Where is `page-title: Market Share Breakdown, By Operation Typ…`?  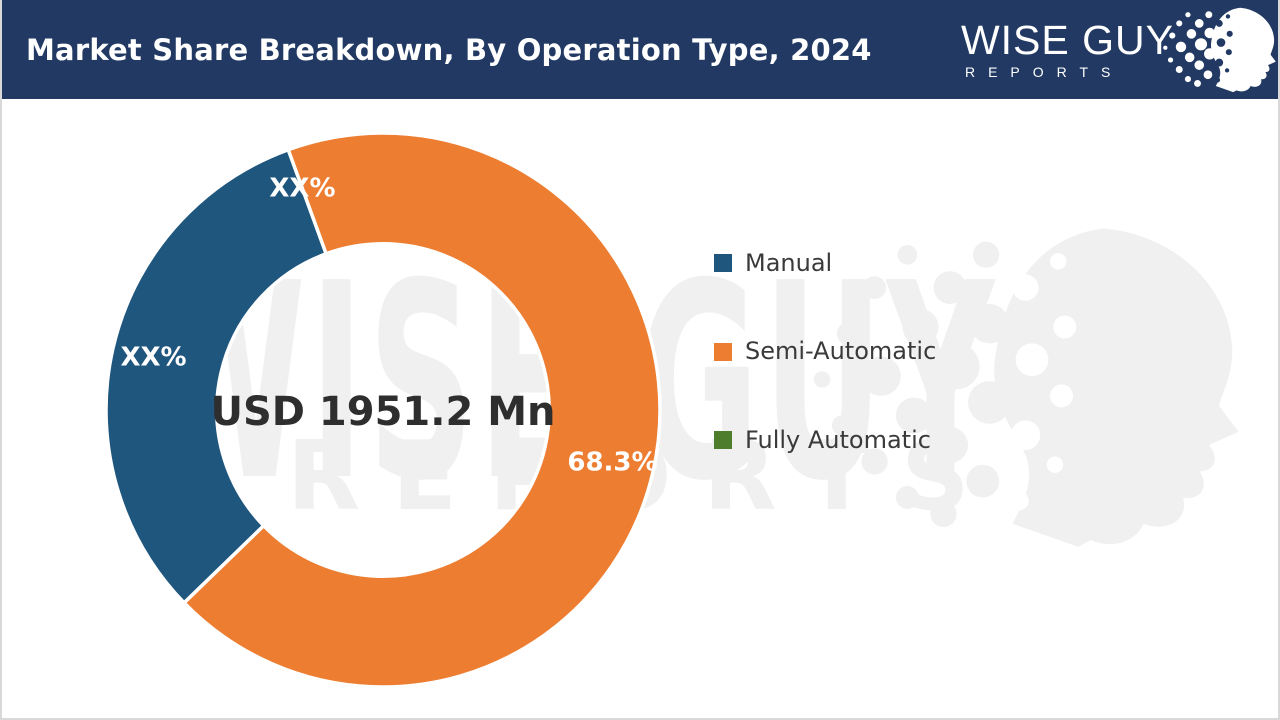 page-title: Market Share Breakdown, By Operation Typ… is located at coordinates (449, 49).